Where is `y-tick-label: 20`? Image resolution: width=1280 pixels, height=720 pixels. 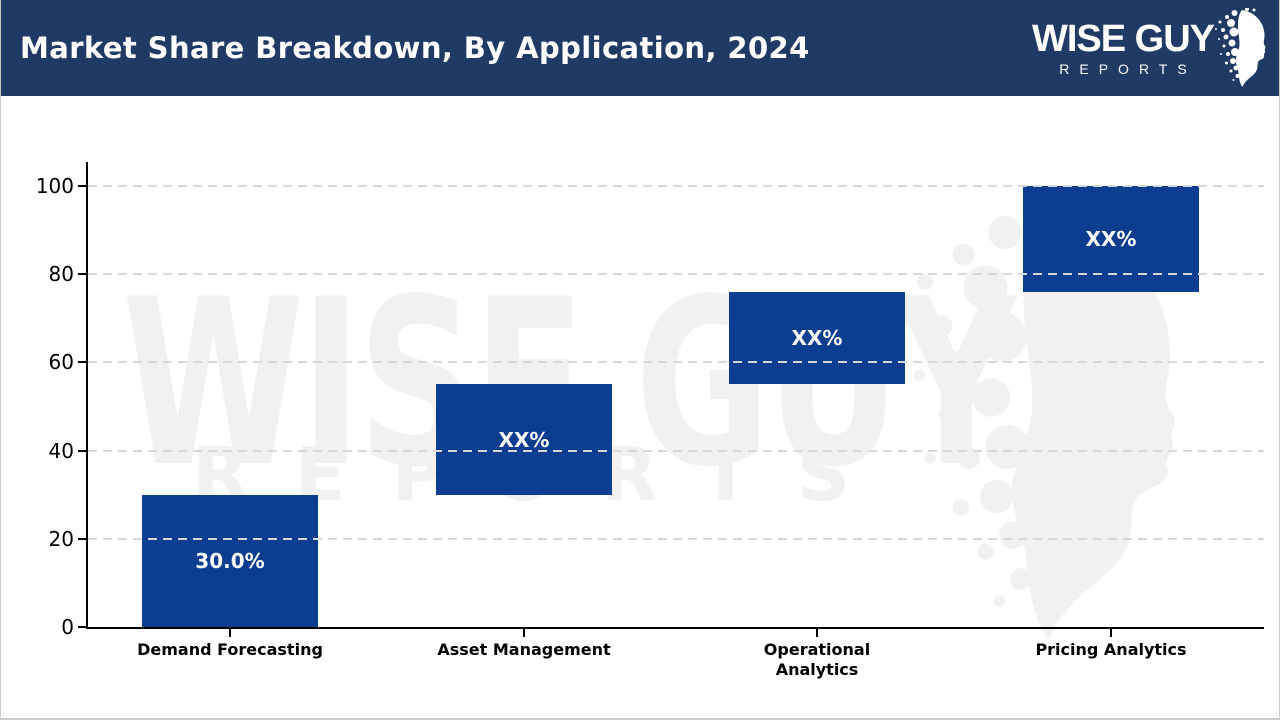
y-tick-label: 20 is located at coordinates (61, 538).